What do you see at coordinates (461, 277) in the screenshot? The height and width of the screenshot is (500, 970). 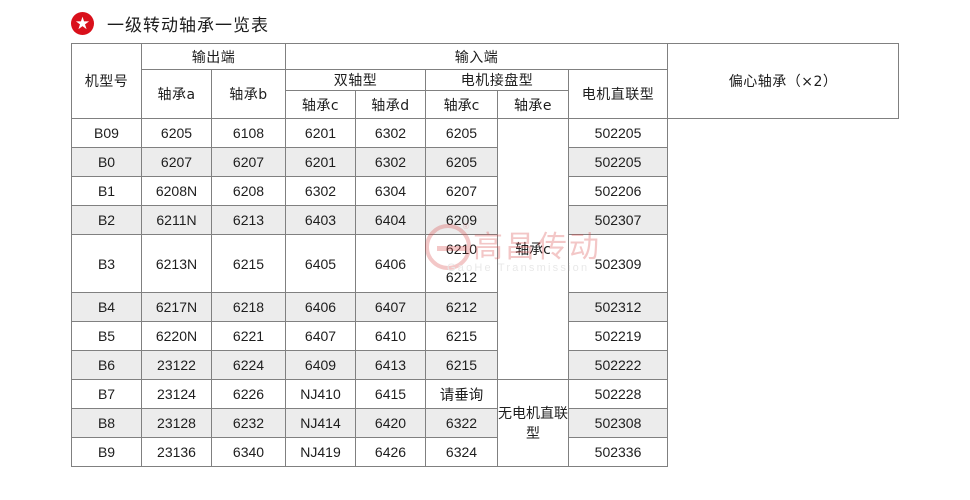 I see `bearing-e-value: 6212` at bounding box center [461, 277].